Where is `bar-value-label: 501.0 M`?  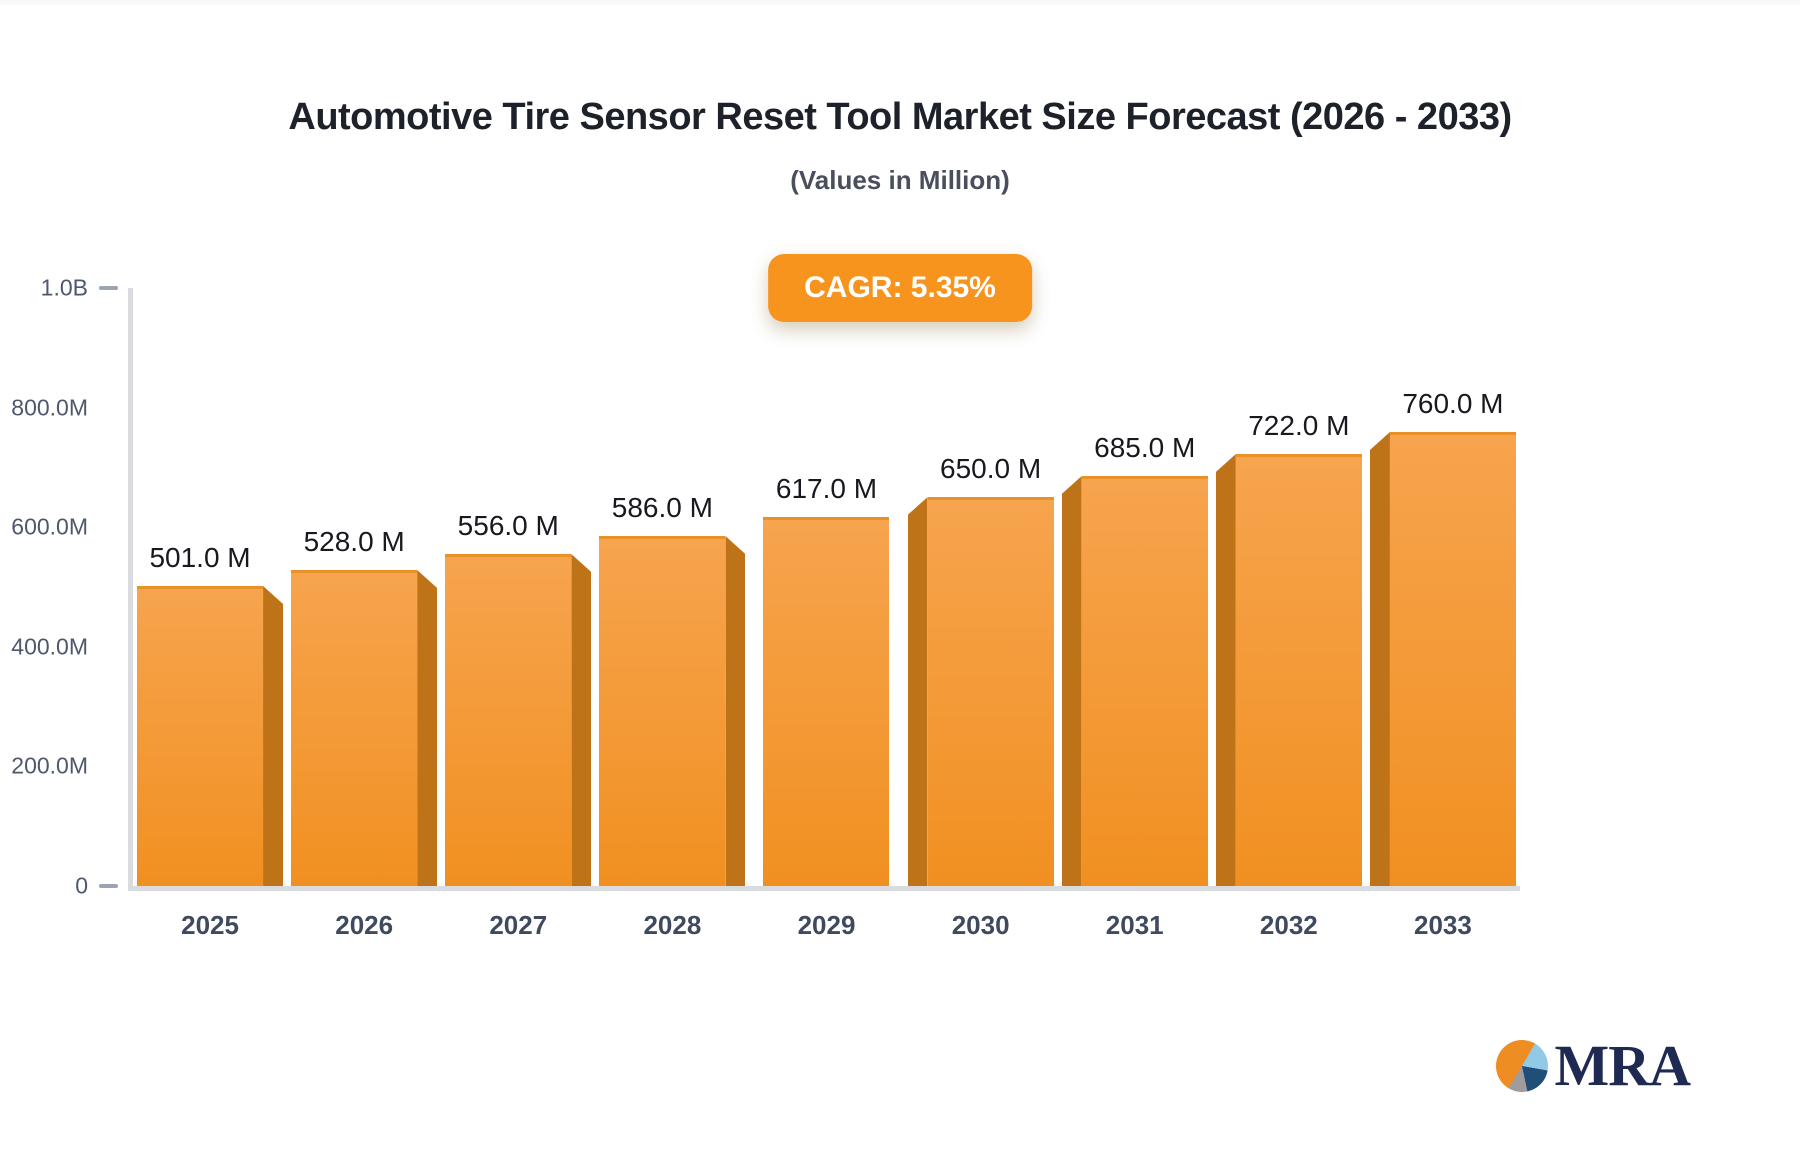
bar-value-label: 501.0 M is located at coordinates (200, 557).